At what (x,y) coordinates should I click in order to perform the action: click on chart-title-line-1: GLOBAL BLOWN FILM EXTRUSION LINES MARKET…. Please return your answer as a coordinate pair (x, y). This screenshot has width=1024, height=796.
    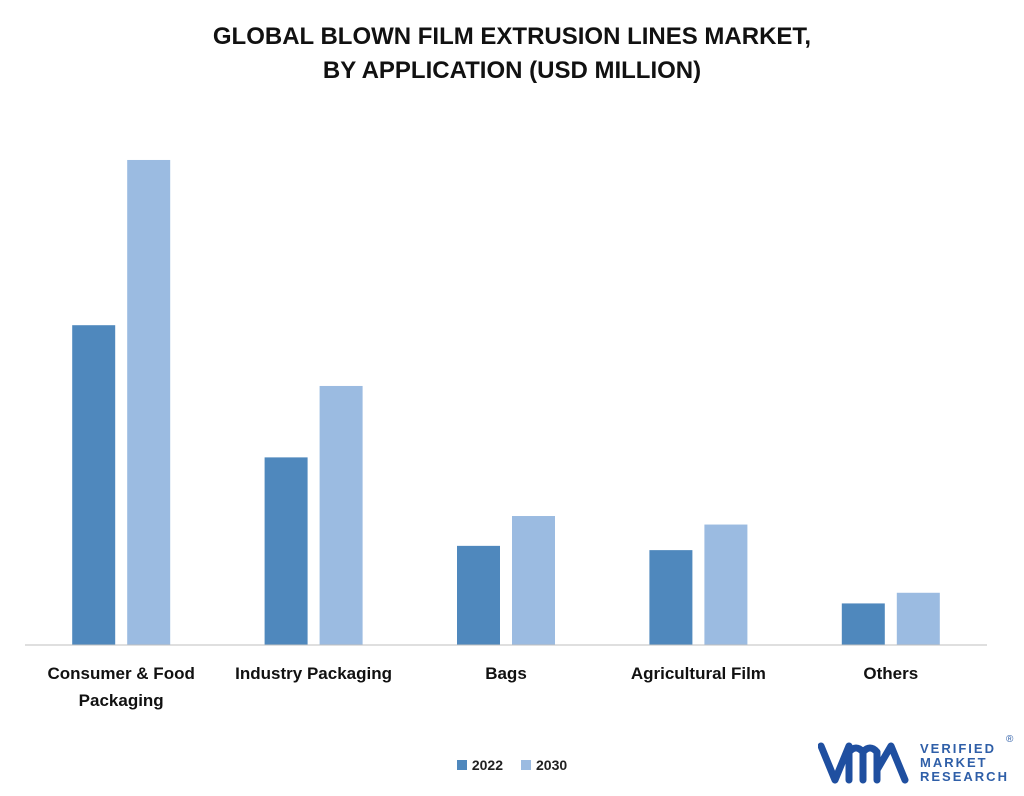
    Looking at the image, I should click on (512, 36).